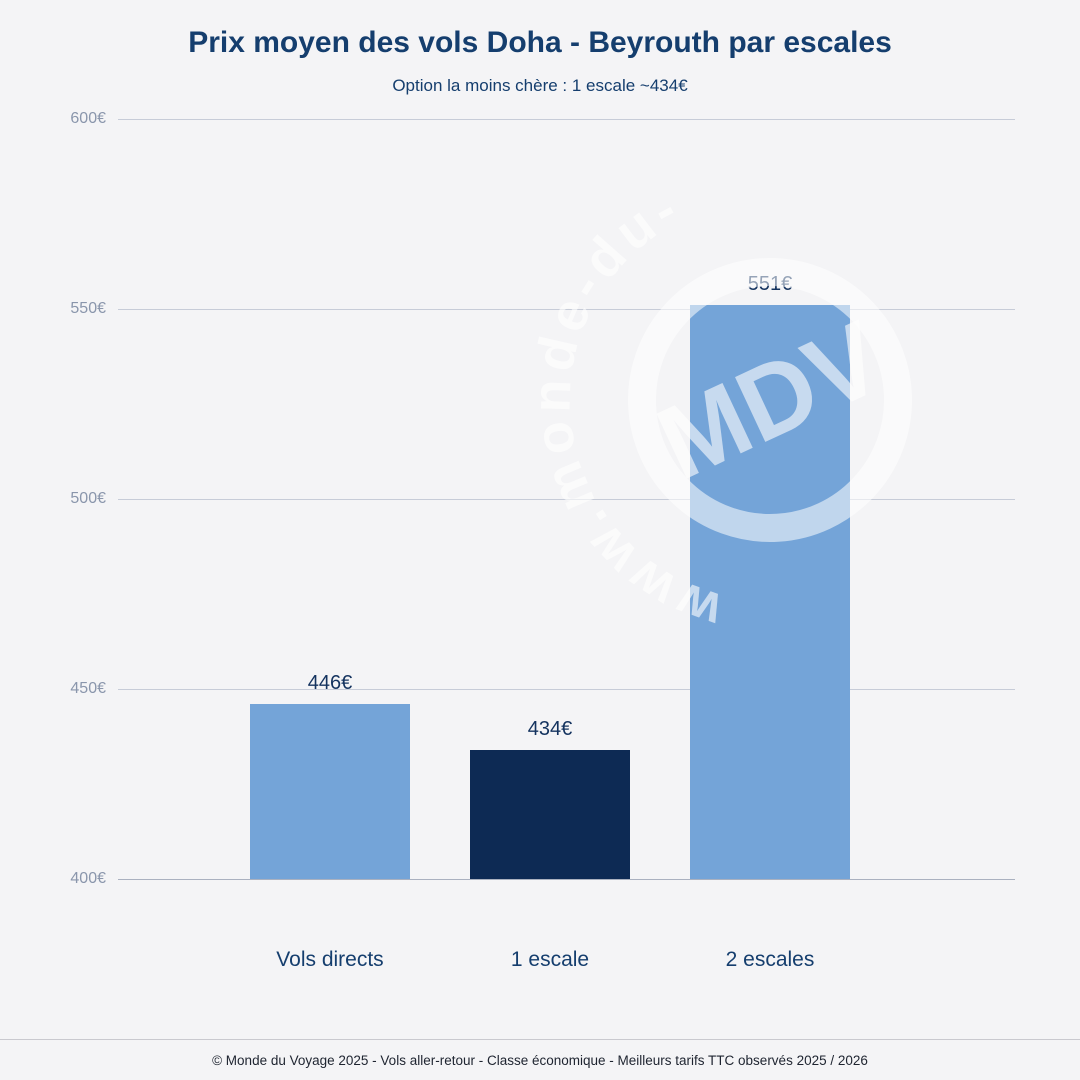  Describe the element at coordinates (88, 688) in the screenshot. I see `ytick-label-450: 450€` at that location.